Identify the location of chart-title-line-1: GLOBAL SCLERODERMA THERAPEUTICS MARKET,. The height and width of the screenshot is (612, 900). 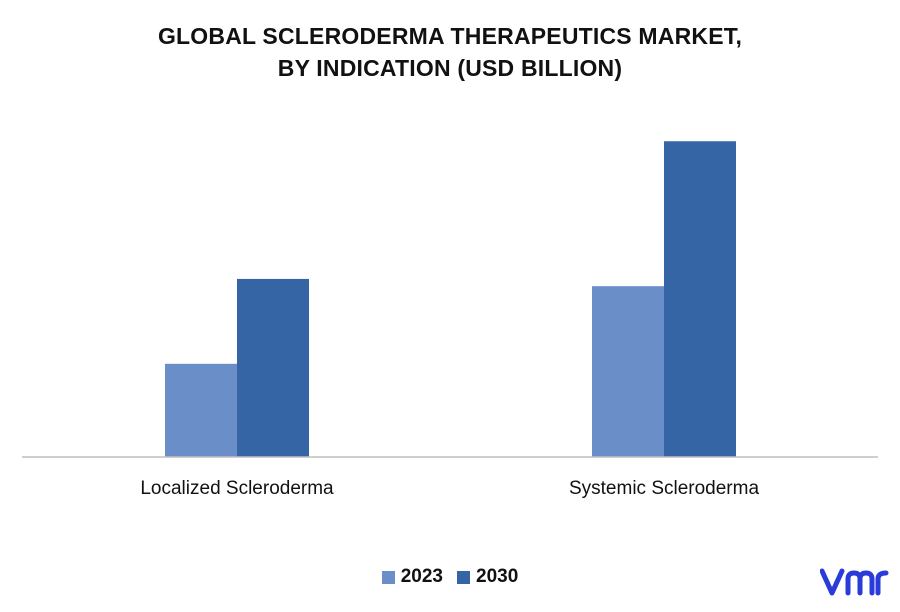
(450, 36).